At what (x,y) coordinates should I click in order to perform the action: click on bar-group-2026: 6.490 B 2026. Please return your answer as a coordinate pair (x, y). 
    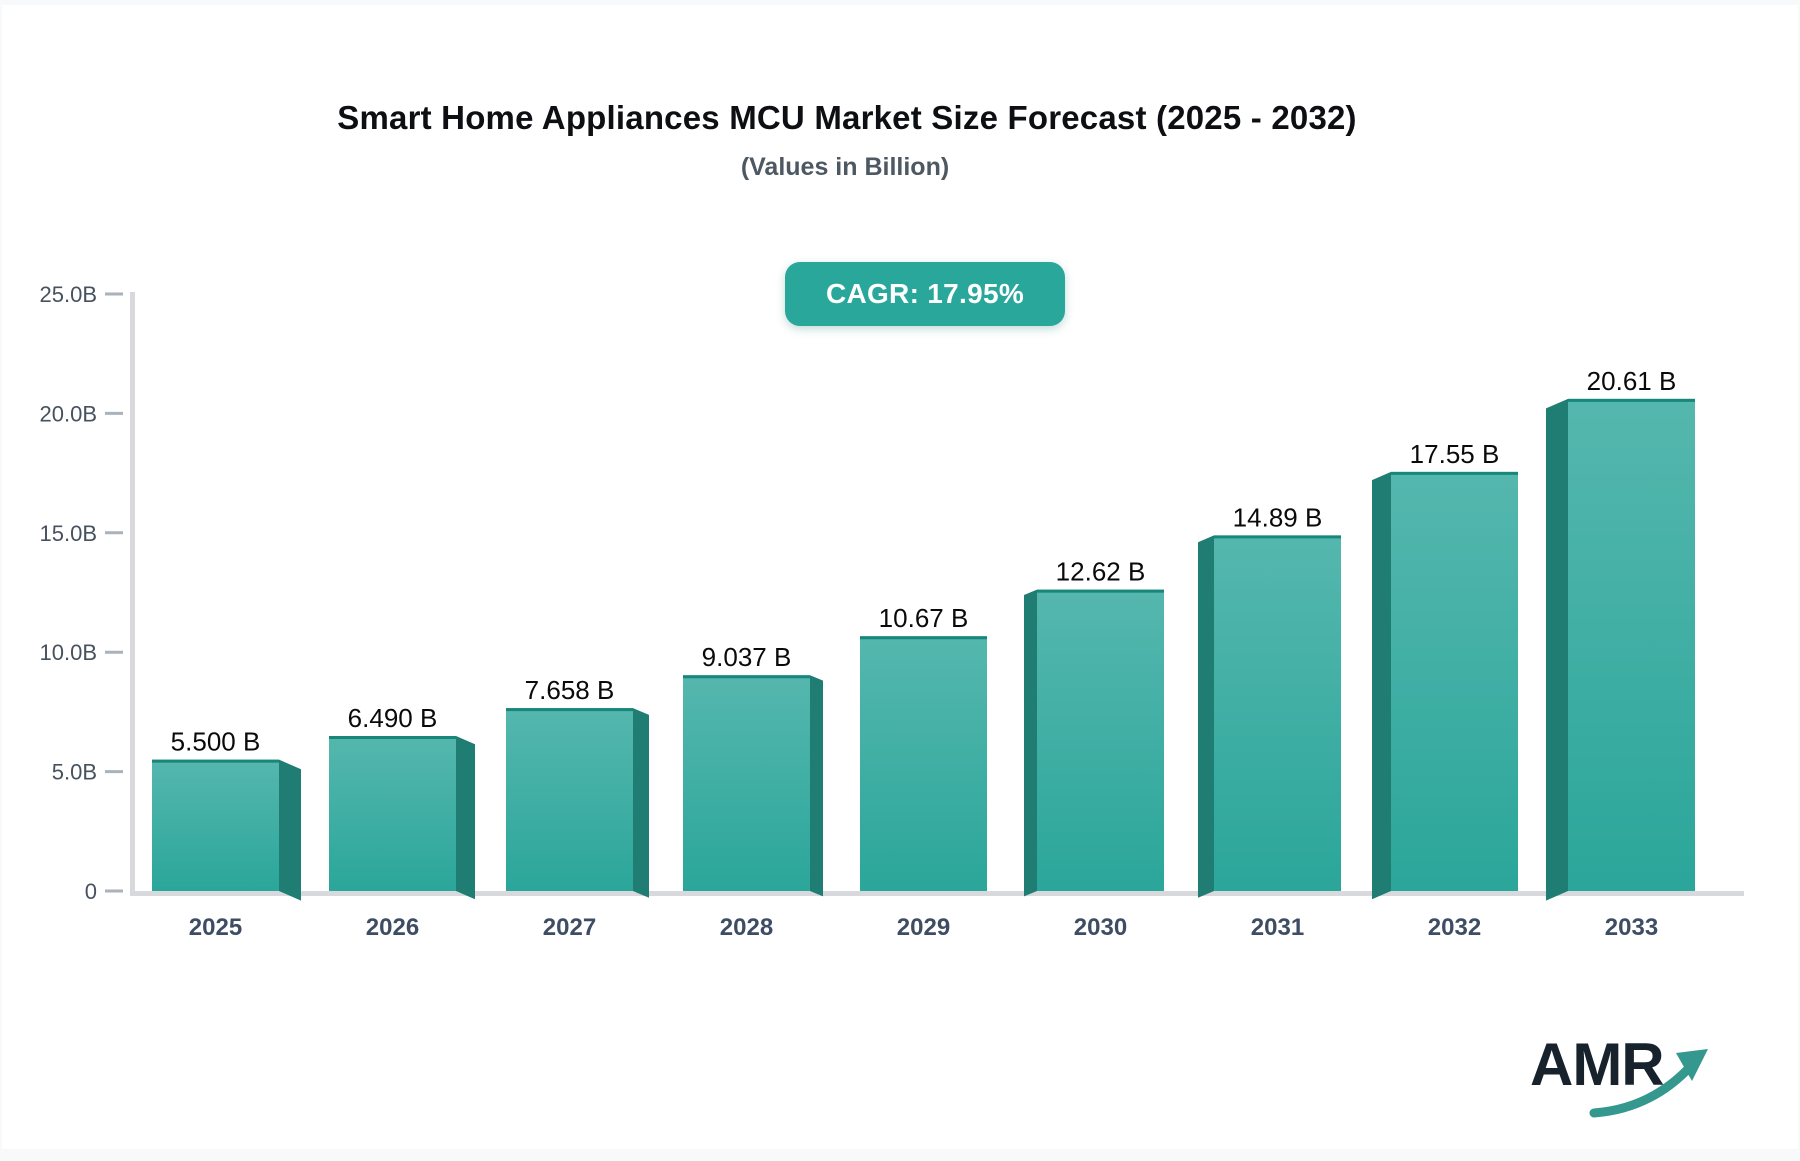
    Looking at the image, I should click on (402, 822).